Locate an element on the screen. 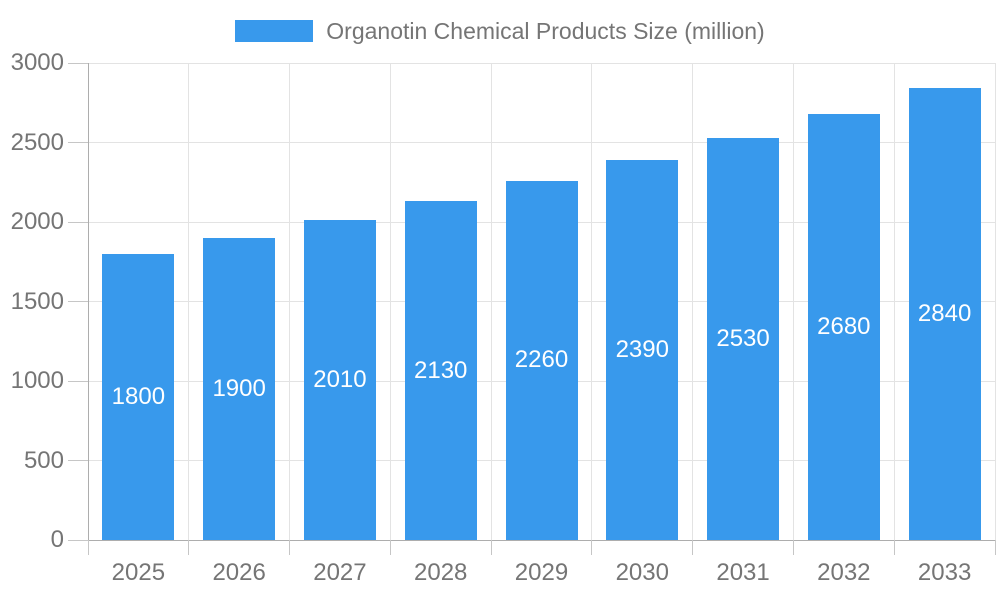 The height and width of the screenshot is (600, 1000). x-axis-line is located at coordinates (541, 540).